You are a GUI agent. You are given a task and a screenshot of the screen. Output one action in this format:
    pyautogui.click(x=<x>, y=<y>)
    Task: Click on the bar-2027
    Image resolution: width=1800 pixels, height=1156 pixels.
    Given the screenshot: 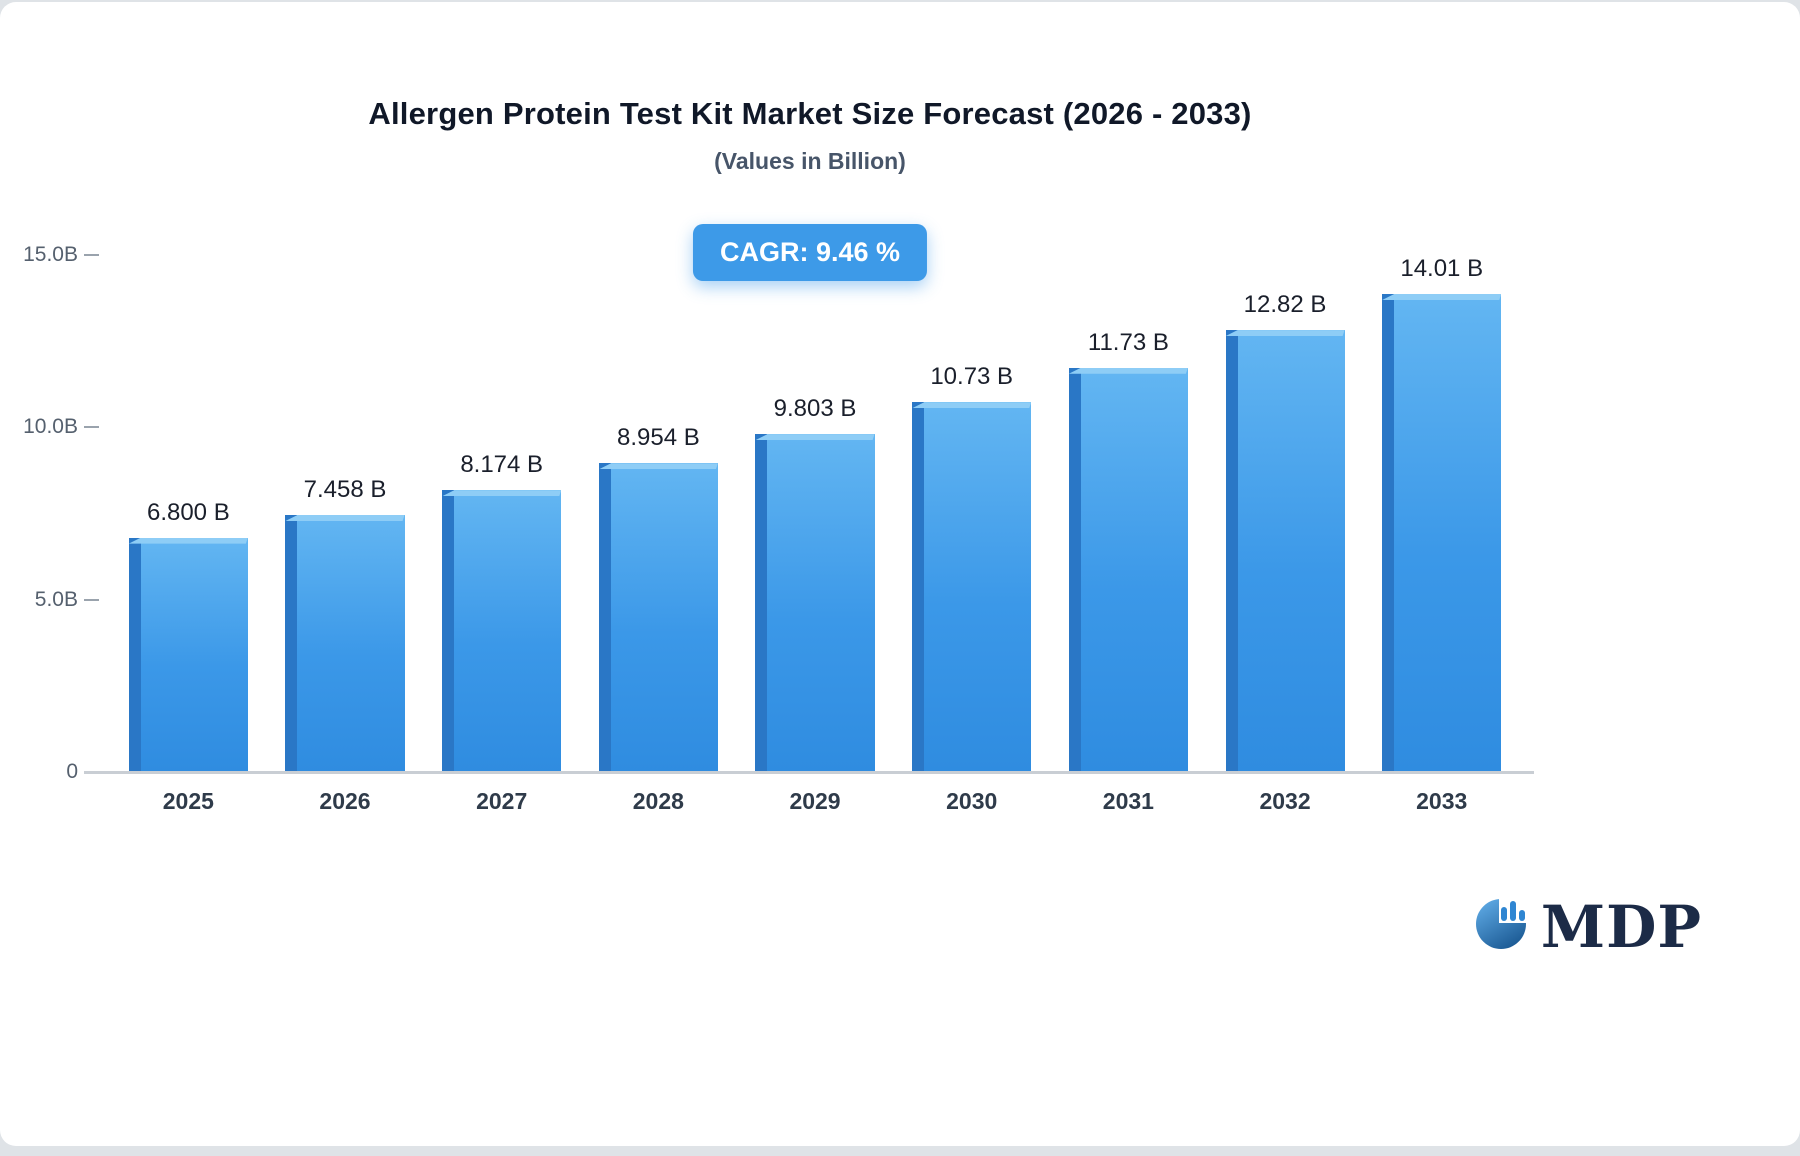 What is the action you would take?
    pyautogui.click(x=502, y=631)
    